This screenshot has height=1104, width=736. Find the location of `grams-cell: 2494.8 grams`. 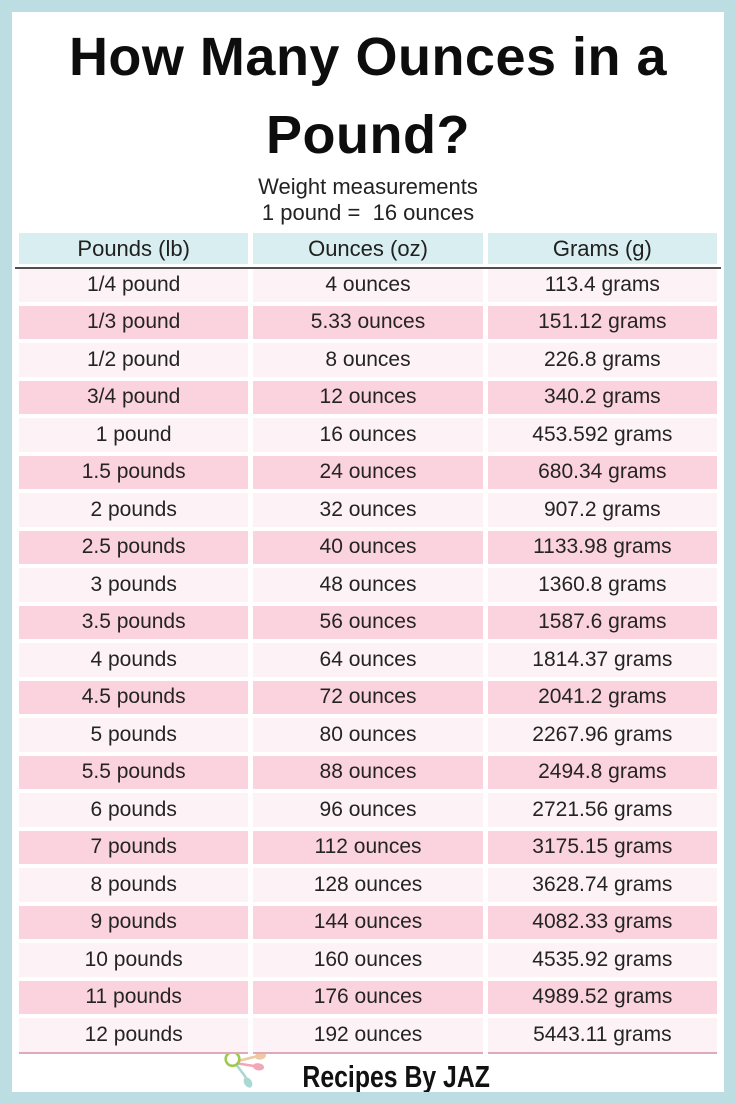

grams-cell: 2494.8 grams is located at coordinates (602, 772).